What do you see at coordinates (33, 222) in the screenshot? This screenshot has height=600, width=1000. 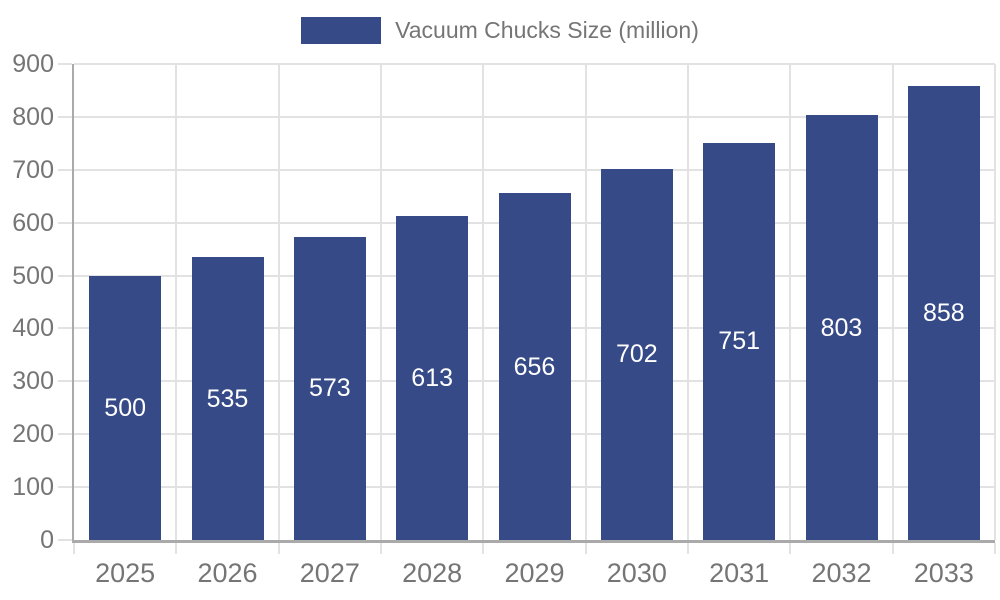 I see `y-tick-label: 600` at bounding box center [33, 222].